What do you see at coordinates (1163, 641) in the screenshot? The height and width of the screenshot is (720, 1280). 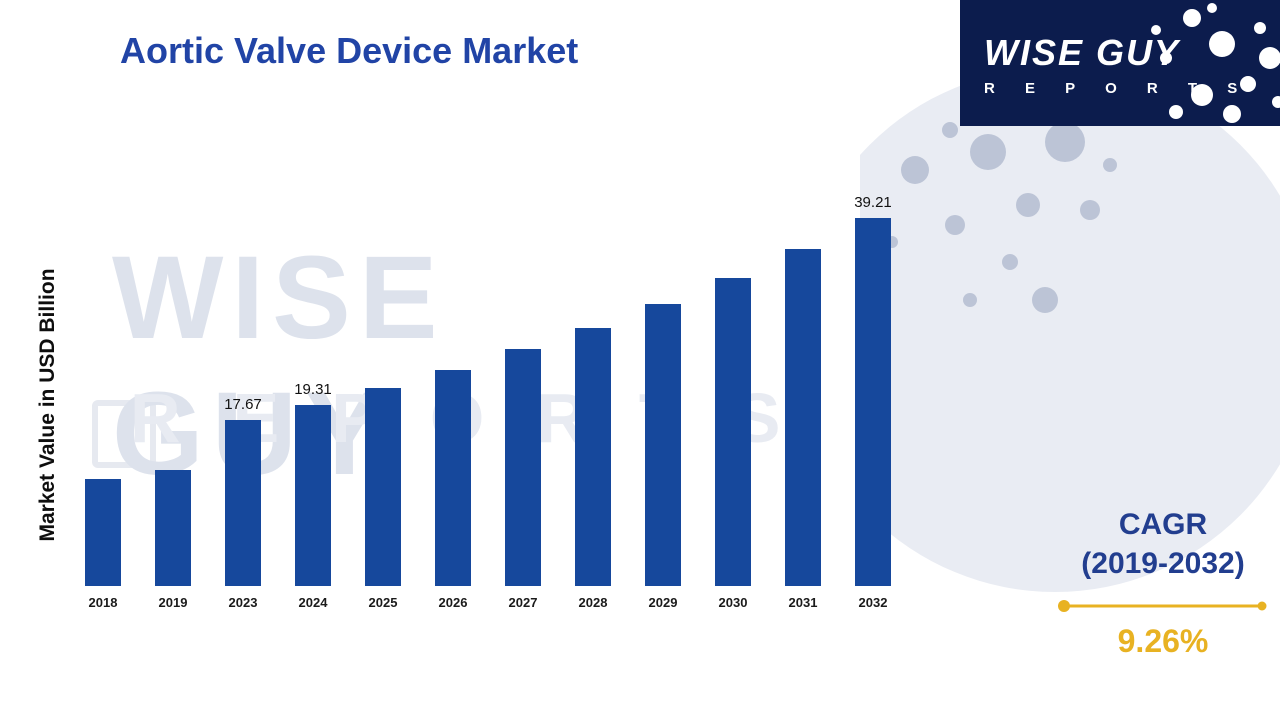 I see `cagr-value: 9.26%` at bounding box center [1163, 641].